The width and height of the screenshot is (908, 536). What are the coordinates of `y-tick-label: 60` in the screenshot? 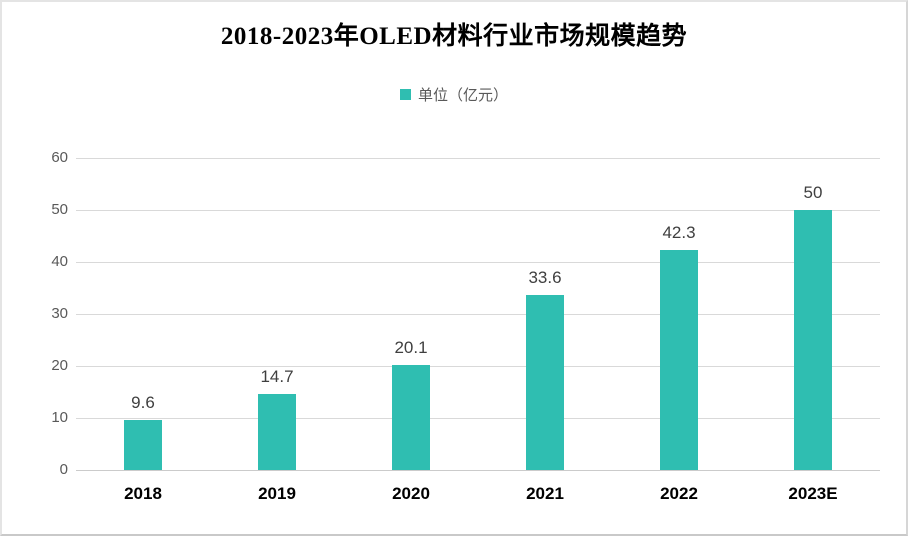 It's located at (59, 157).